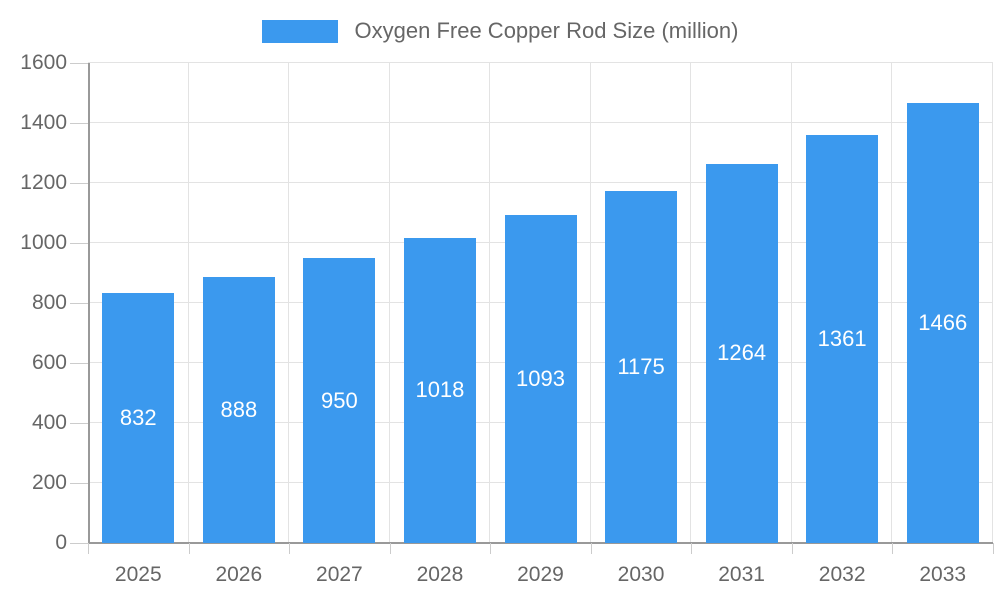 This screenshot has height=600, width=1000. Describe the element at coordinates (641, 574) in the screenshot. I see `x-axis-label: 2030` at that location.